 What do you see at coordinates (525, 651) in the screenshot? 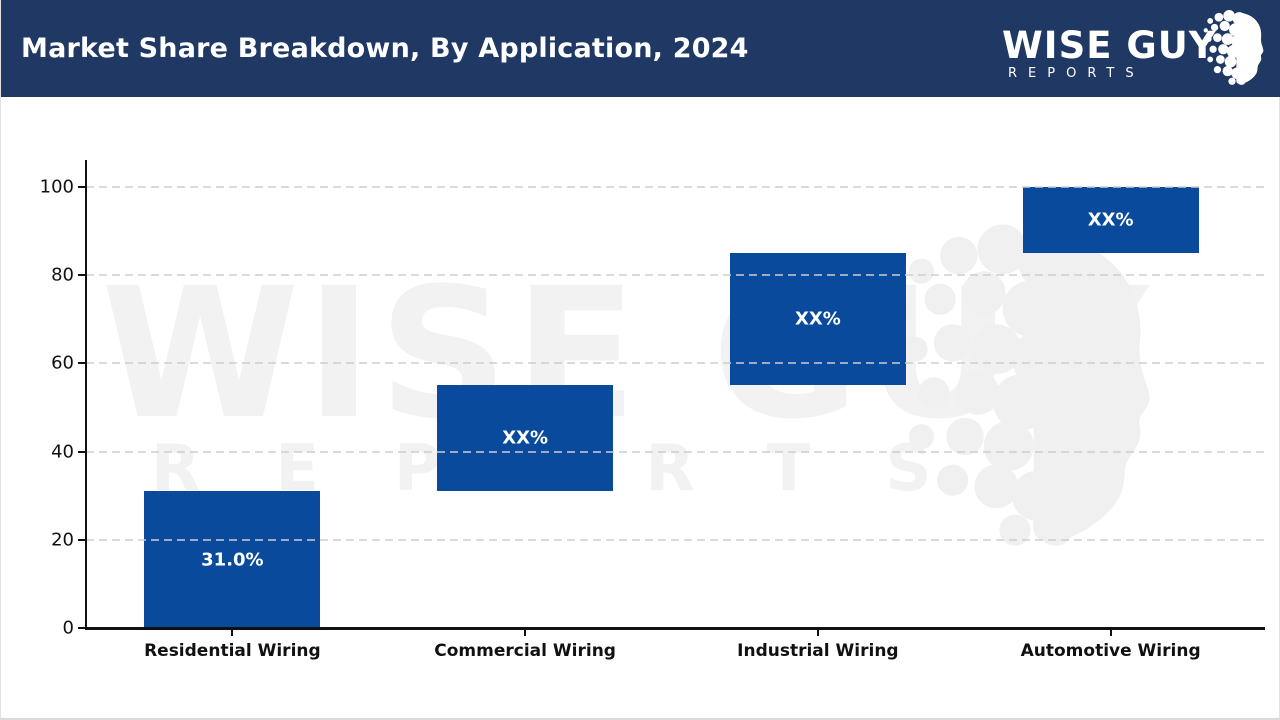
I see `x-category-label: Commercial Wiring` at bounding box center [525, 651].